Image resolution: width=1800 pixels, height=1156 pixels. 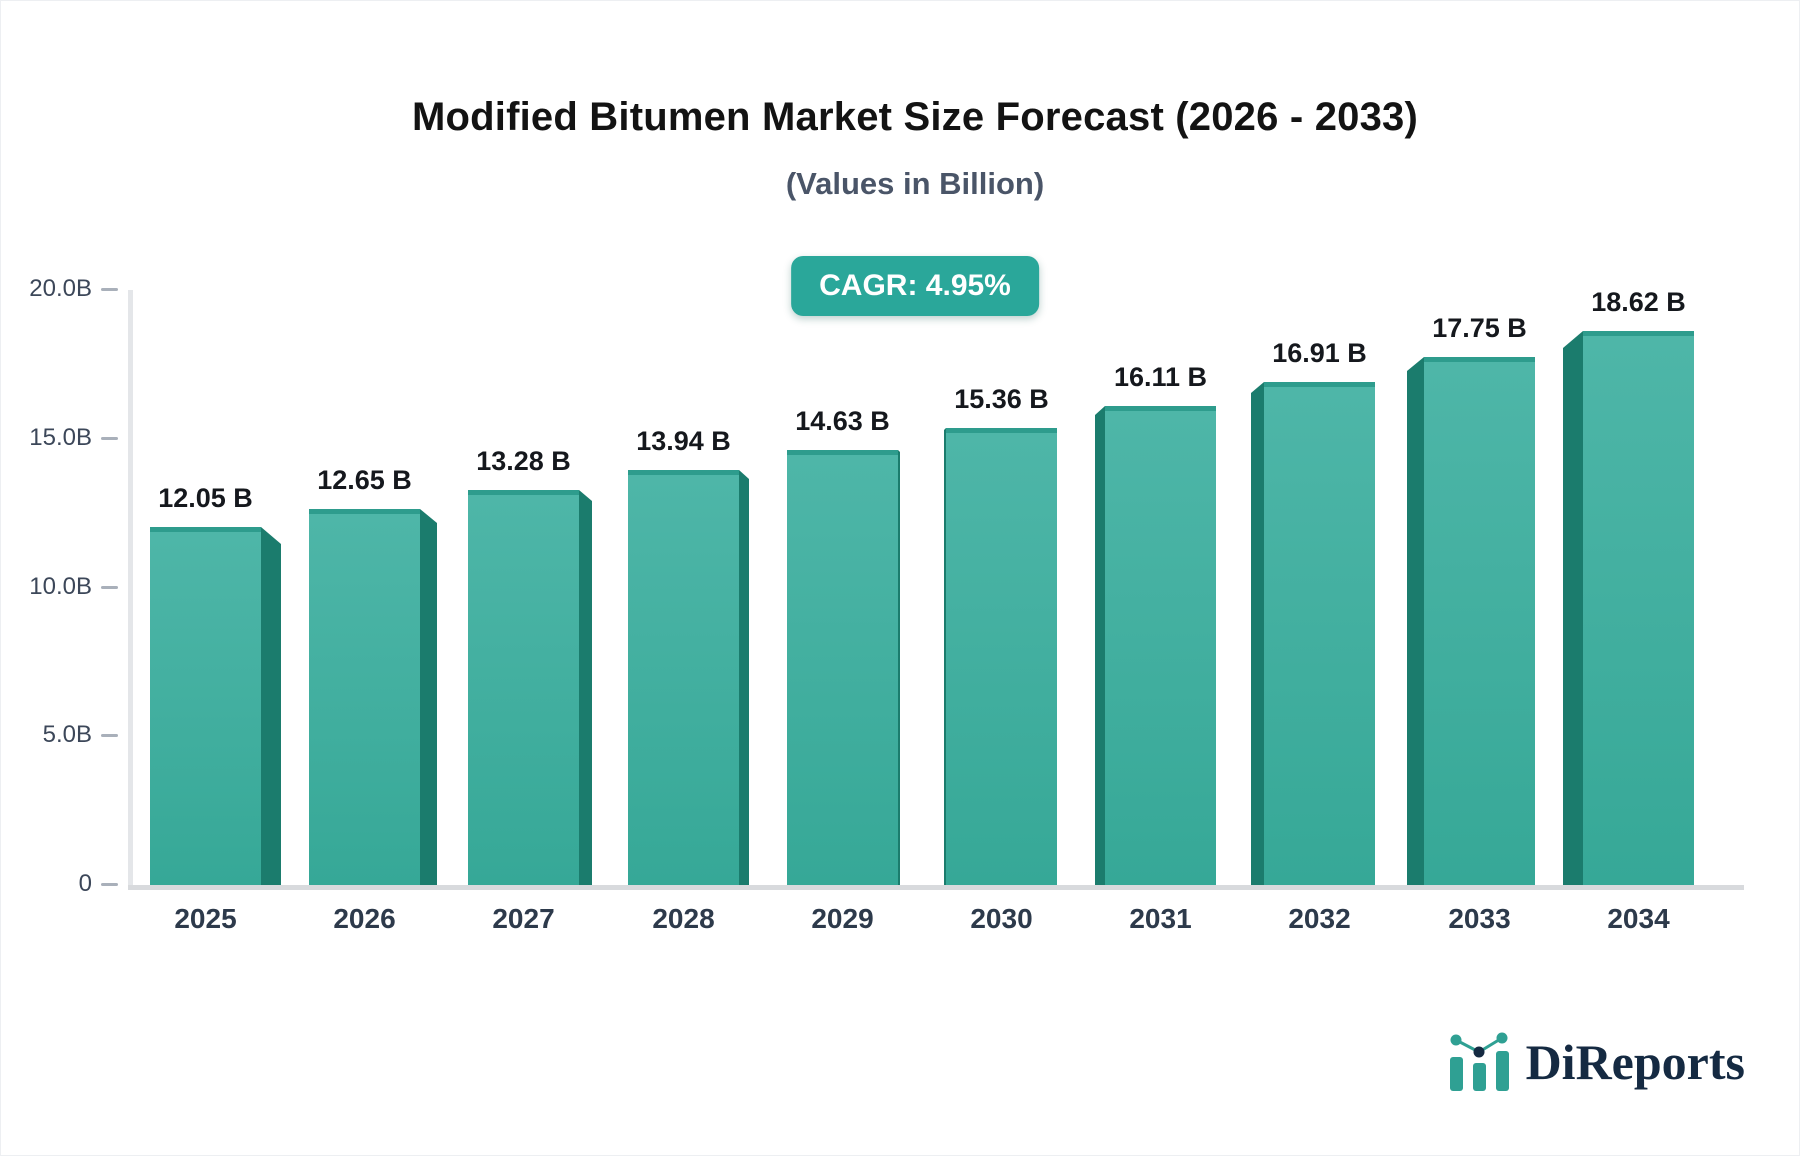 What do you see at coordinates (683, 441) in the screenshot?
I see `bar-value-label: 13.94 B` at bounding box center [683, 441].